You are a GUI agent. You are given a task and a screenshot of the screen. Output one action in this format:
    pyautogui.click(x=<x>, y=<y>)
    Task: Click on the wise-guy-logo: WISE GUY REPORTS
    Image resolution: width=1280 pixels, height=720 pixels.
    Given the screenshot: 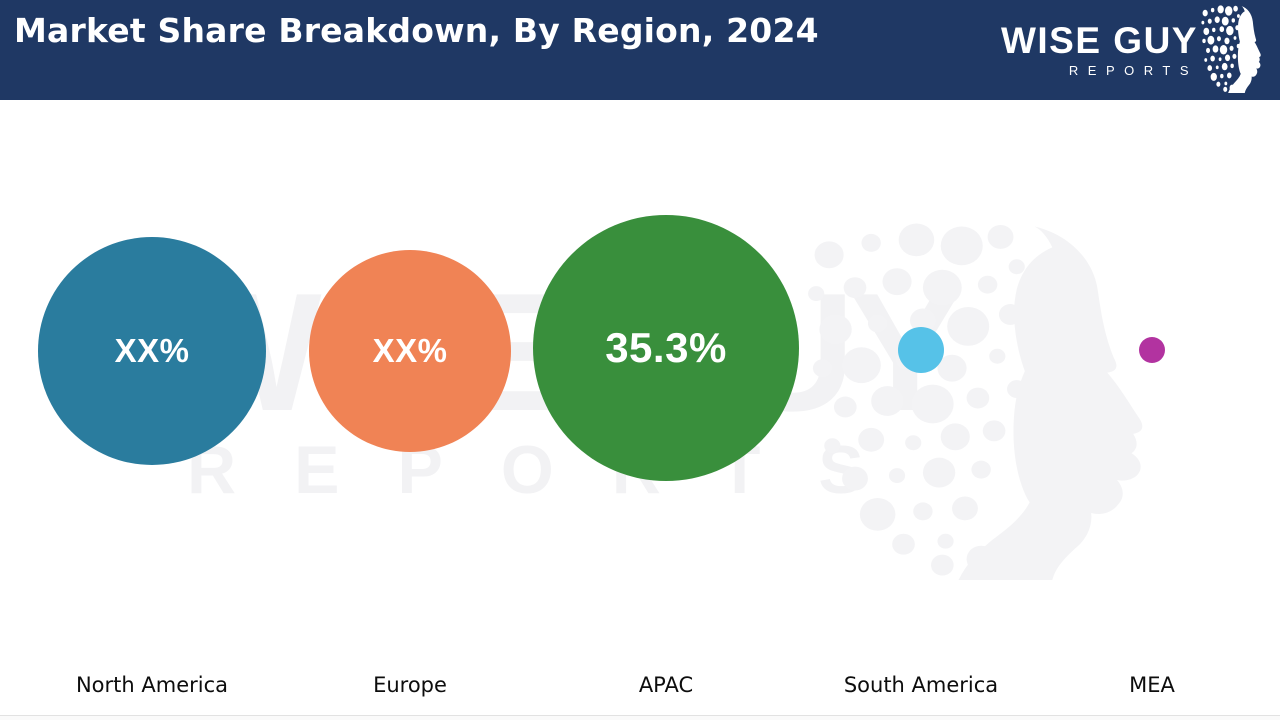 What is the action you would take?
    pyautogui.click(x=1133, y=49)
    